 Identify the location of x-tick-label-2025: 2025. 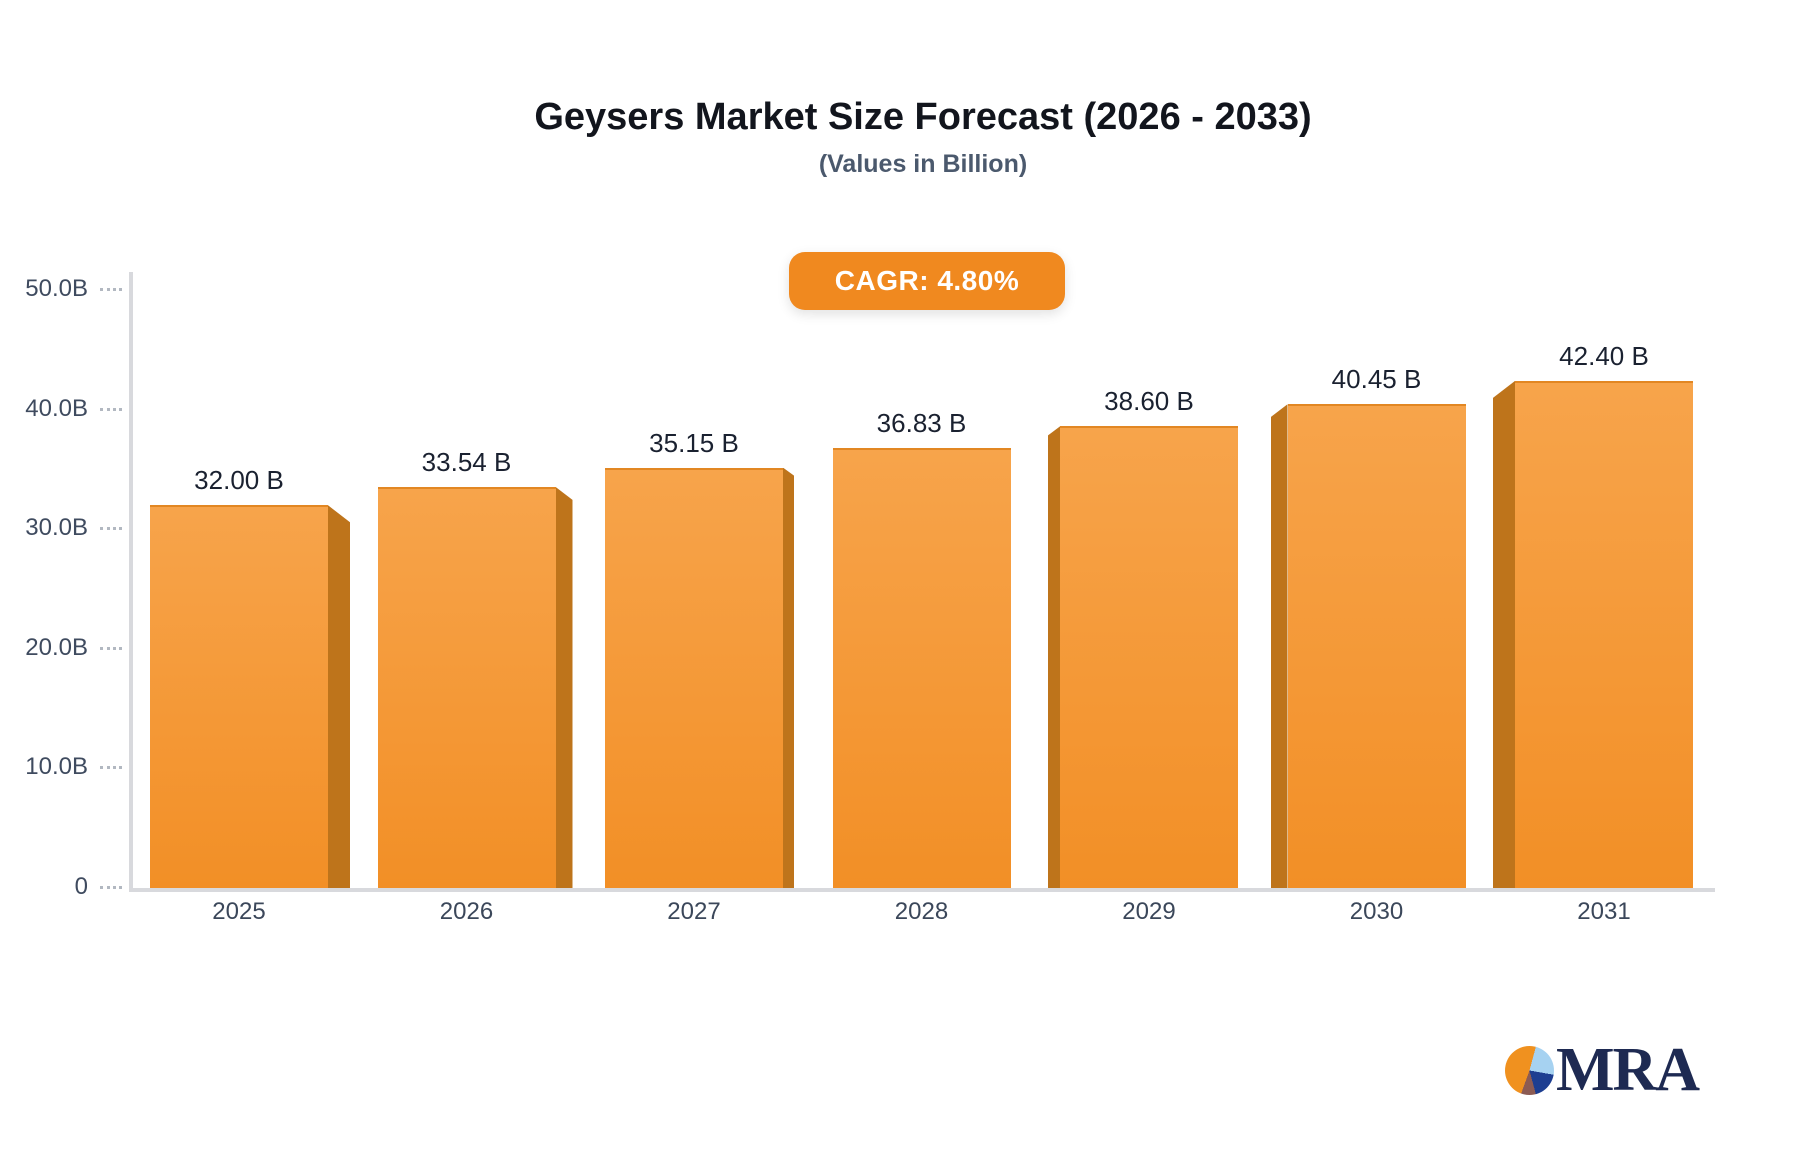
(239, 911).